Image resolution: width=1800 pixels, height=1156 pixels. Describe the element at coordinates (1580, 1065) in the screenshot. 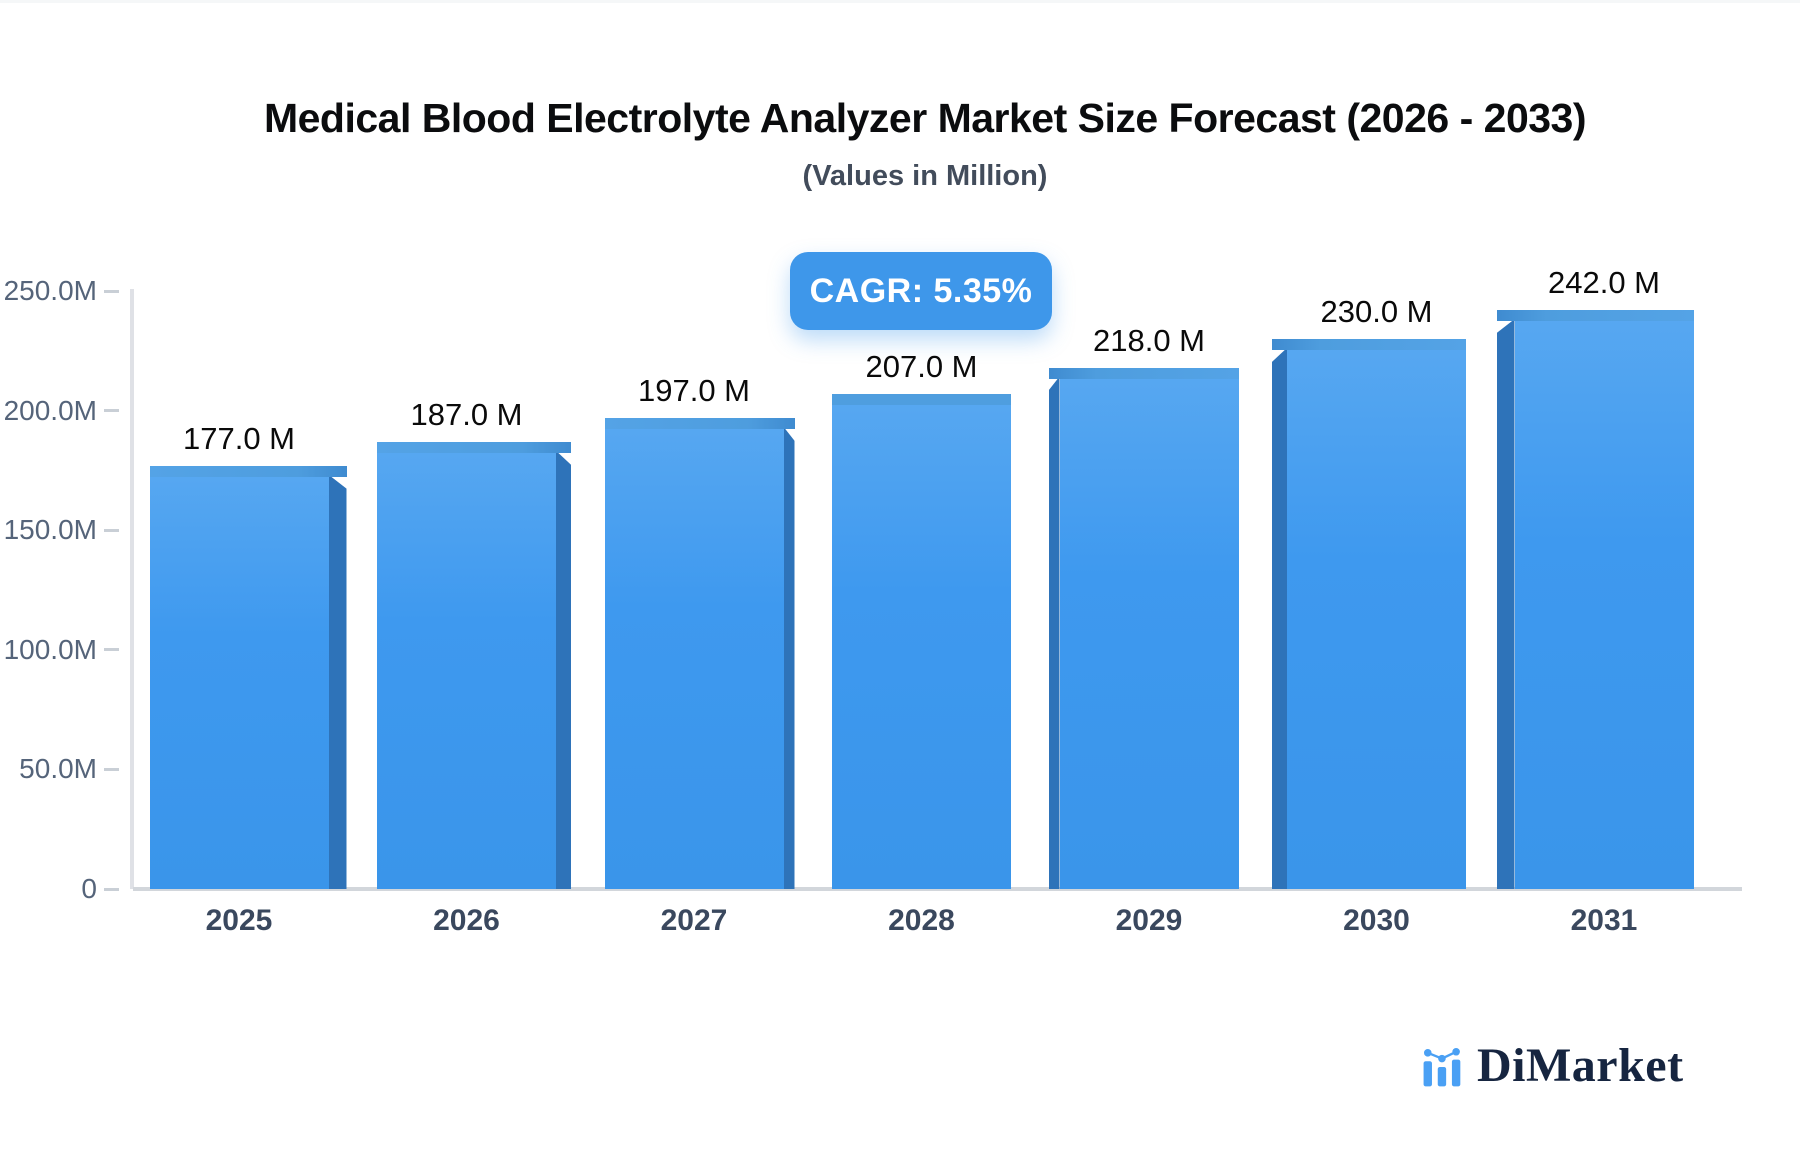

I see `brand-name: DiMarket` at that location.